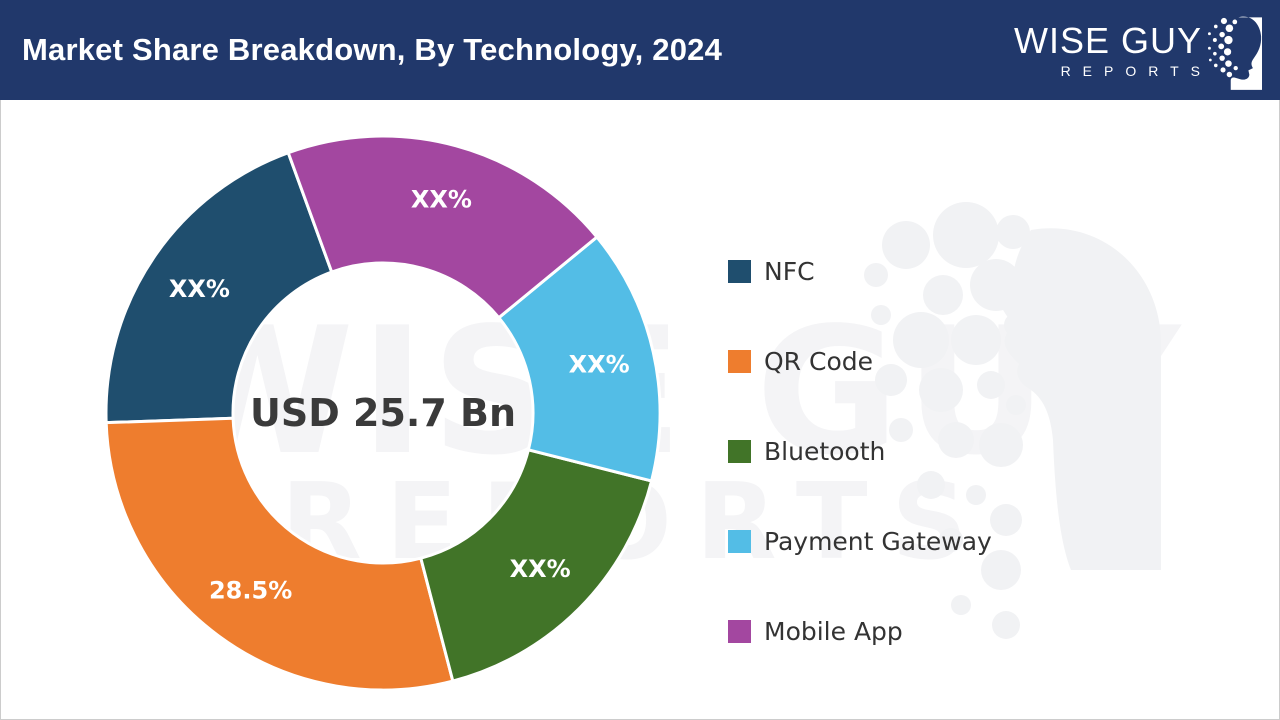 This screenshot has width=1280, height=720. What do you see at coordinates (825, 451) in the screenshot?
I see `legend-label-bluetooth: Bluetooth` at bounding box center [825, 451].